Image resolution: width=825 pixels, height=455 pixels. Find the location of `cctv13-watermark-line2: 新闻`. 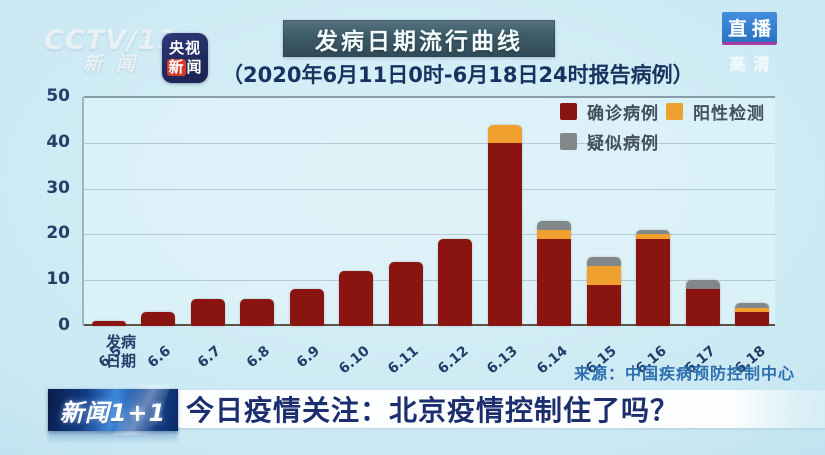

cctv13-watermark-line2: 新闻 is located at coordinates (115, 64).